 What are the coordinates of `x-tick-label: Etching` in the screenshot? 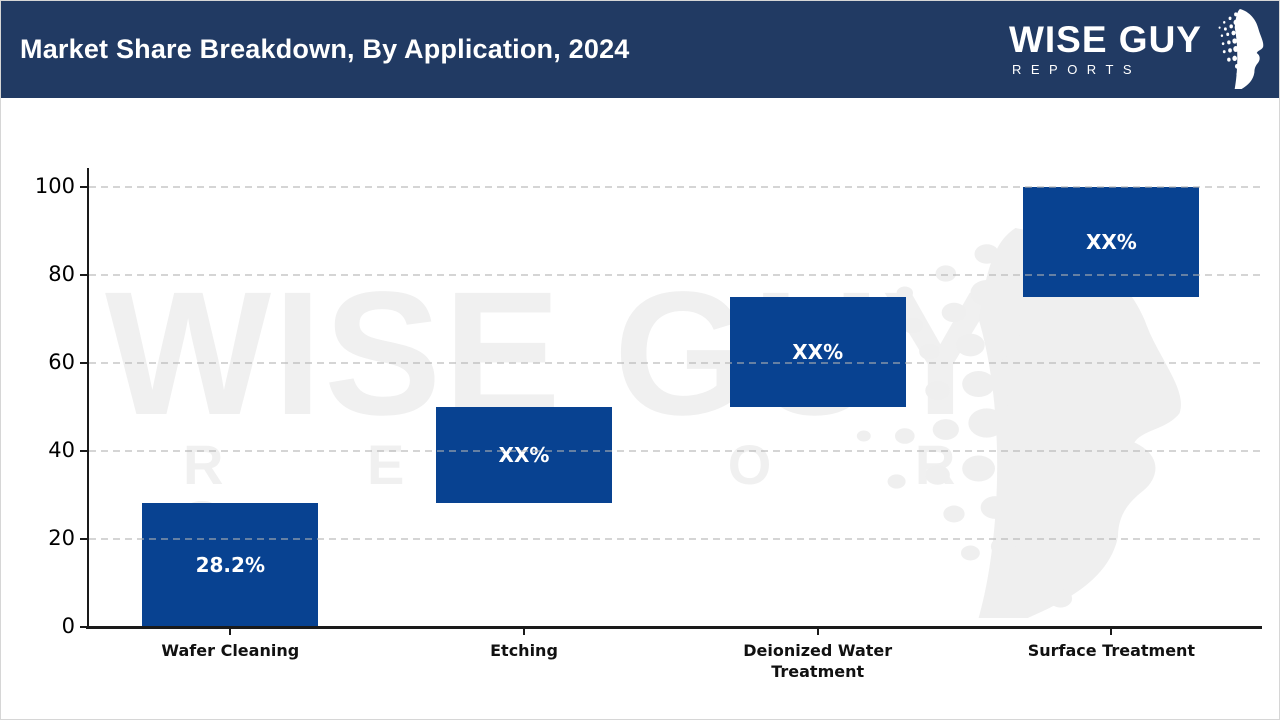 It's located at (524, 650).